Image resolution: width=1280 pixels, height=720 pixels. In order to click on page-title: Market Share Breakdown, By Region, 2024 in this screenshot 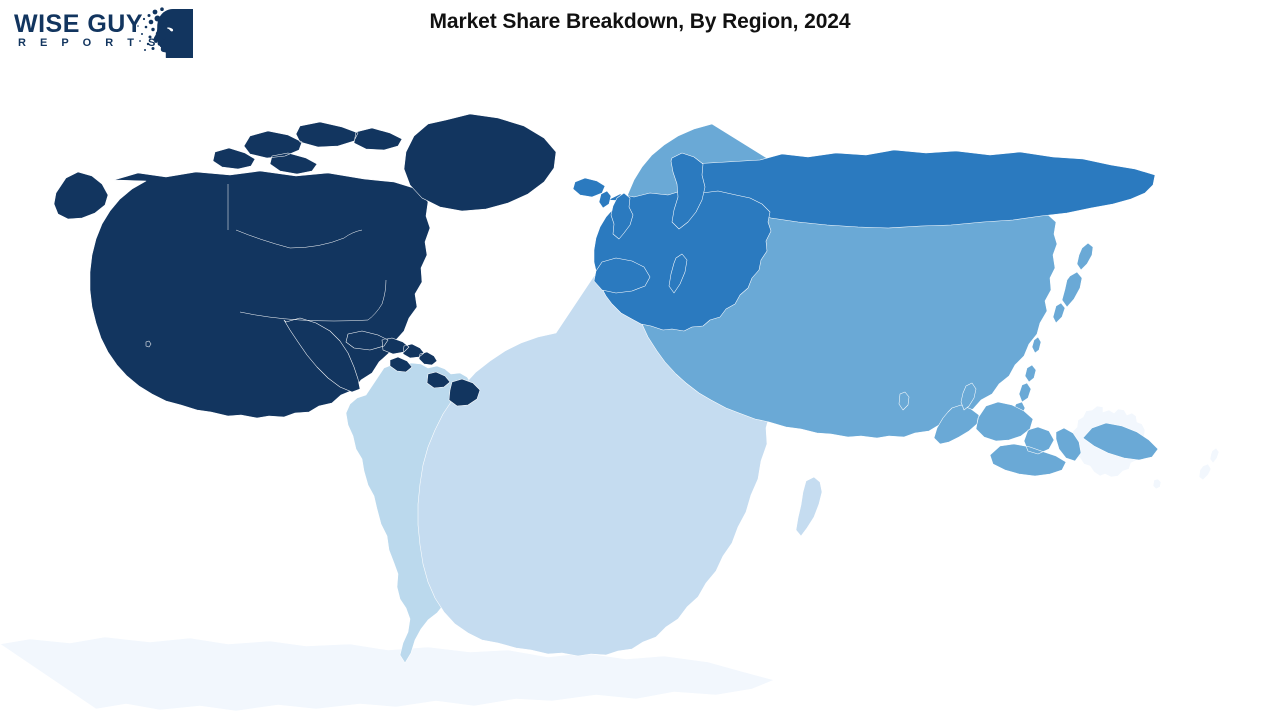, I will do `click(640, 21)`.